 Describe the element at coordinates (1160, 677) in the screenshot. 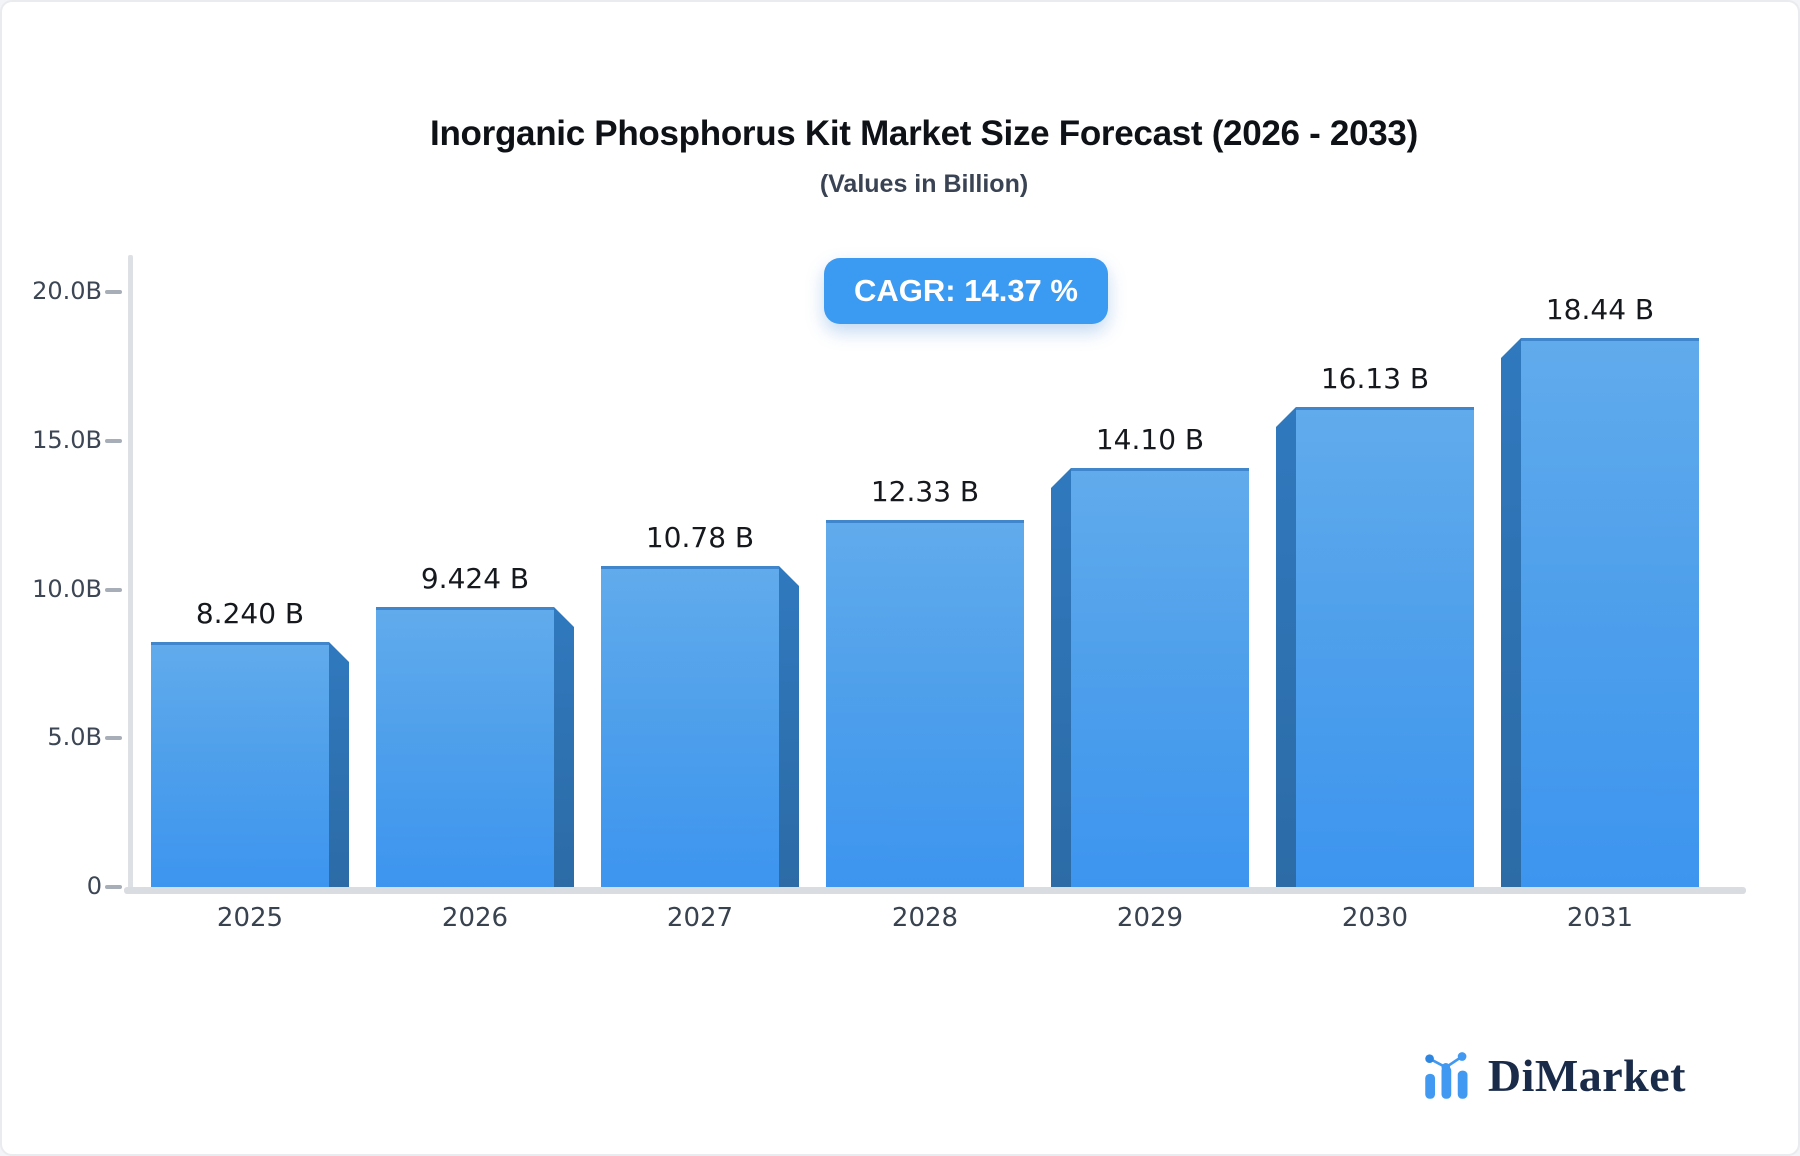

I see `bar-face-2029` at that location.